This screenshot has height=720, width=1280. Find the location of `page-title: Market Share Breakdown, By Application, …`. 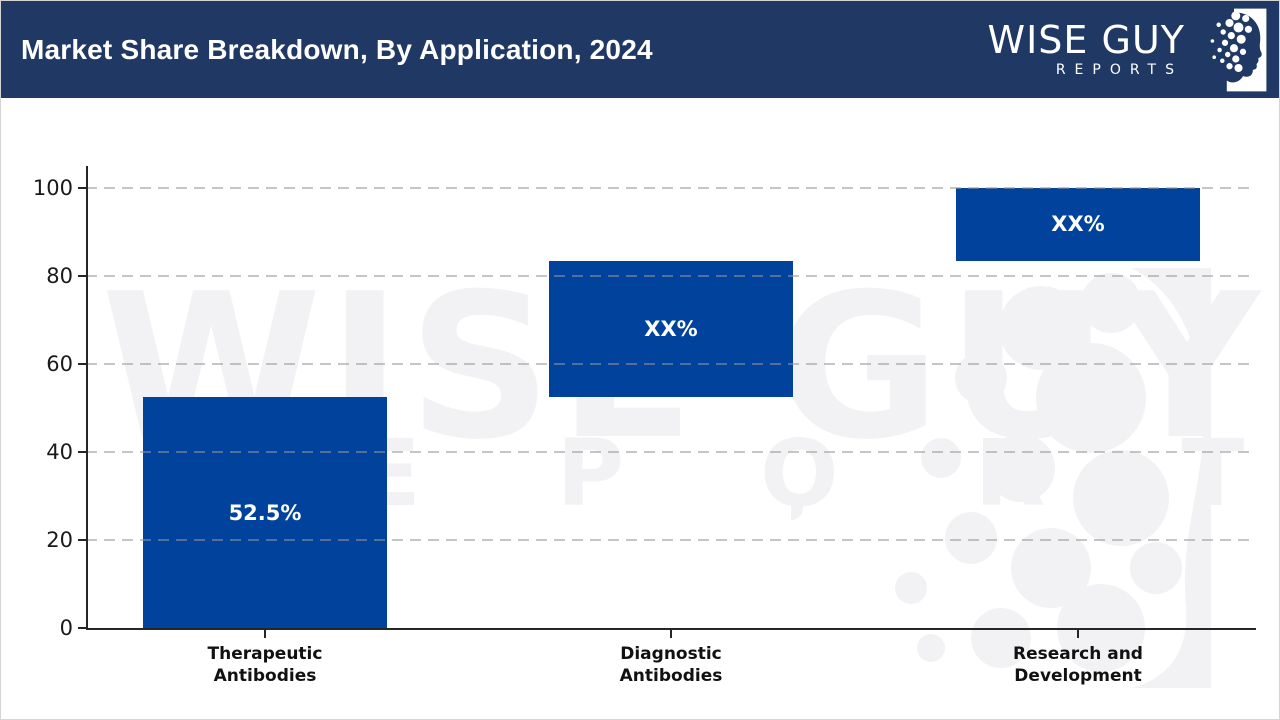

page-title: Market Share Breakdown, By Application, … is located at coordinates (337, 49).